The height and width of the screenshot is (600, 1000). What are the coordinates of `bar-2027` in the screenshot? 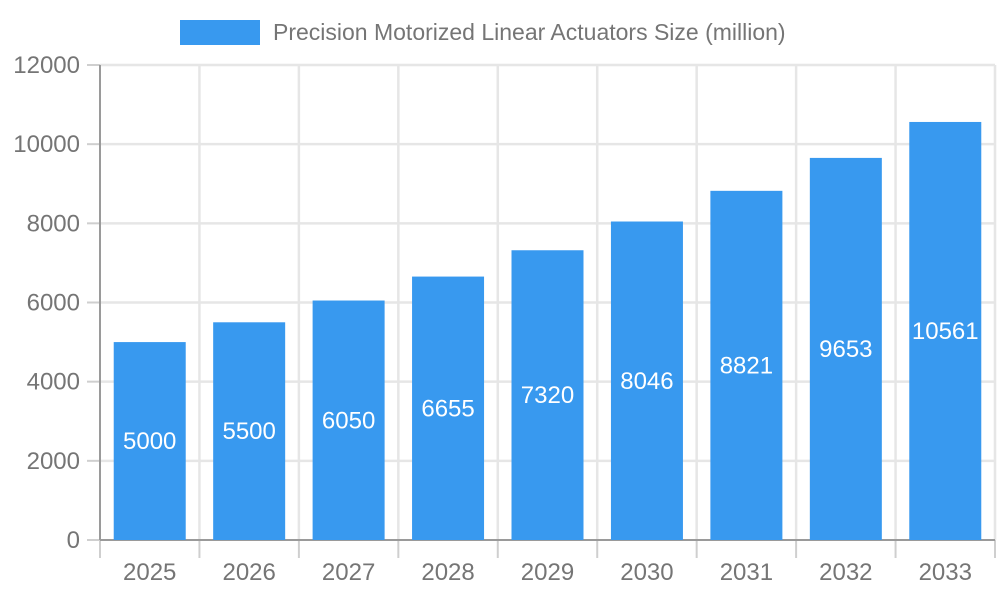 It's located at (348, 420).